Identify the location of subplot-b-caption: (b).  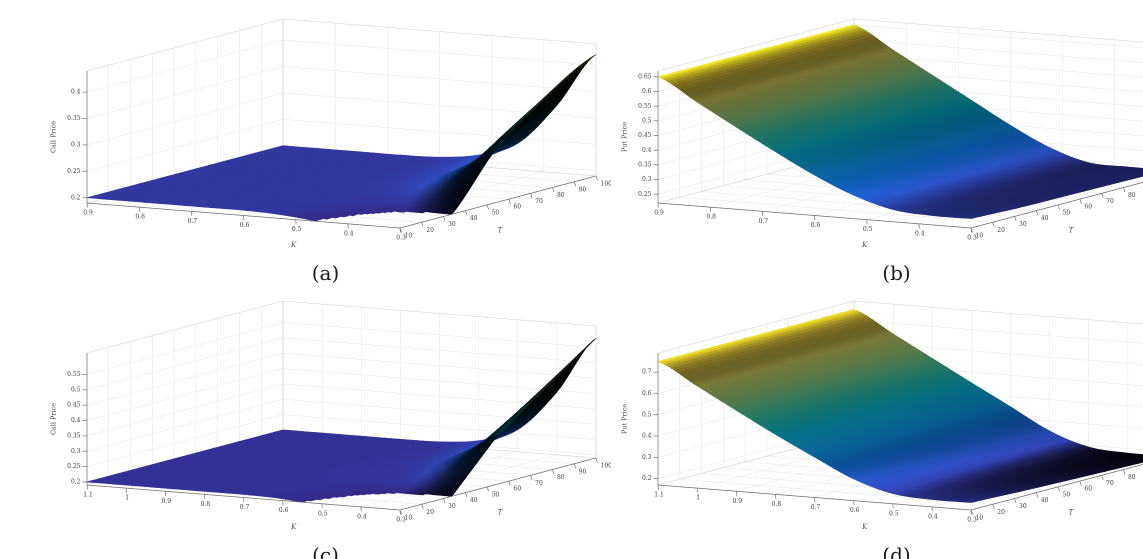
(896, 273).